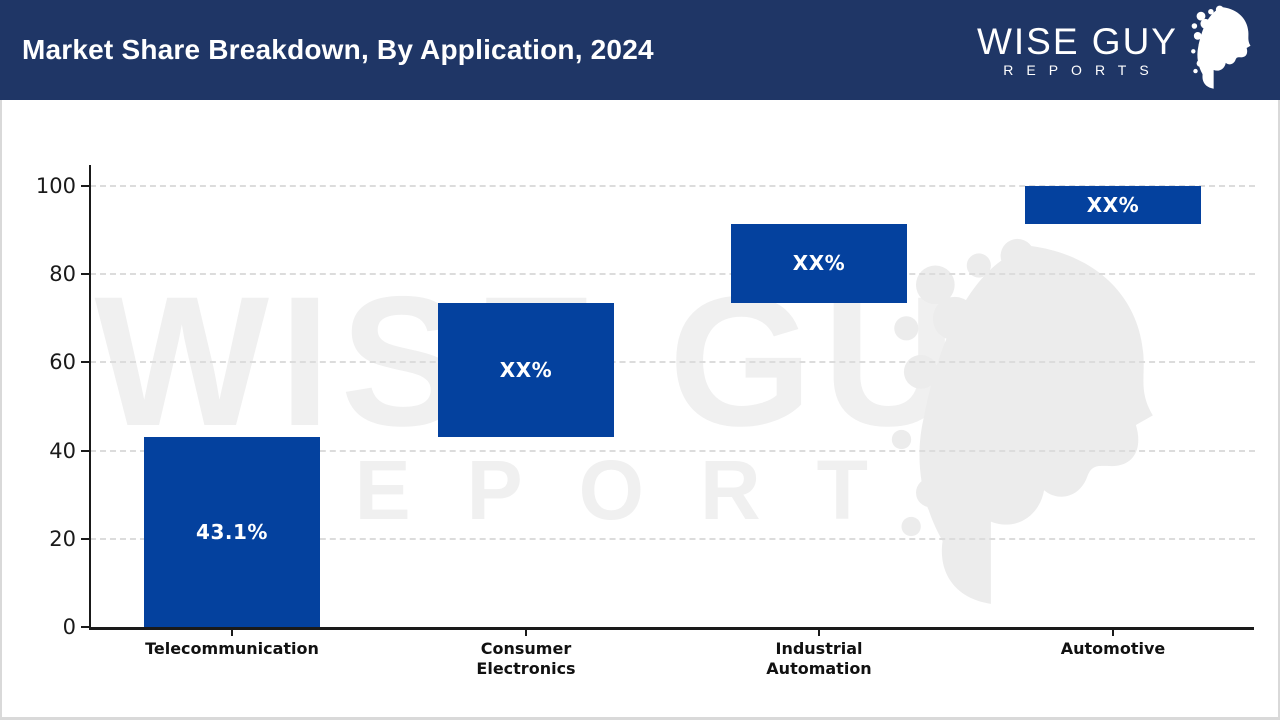 The width and height of the screenshot is (1280, 720). What do you see at coordinates (232, 648) in the screenshot?
I see `x-category-label: Telecommunication` at bounding box center [232, 648].